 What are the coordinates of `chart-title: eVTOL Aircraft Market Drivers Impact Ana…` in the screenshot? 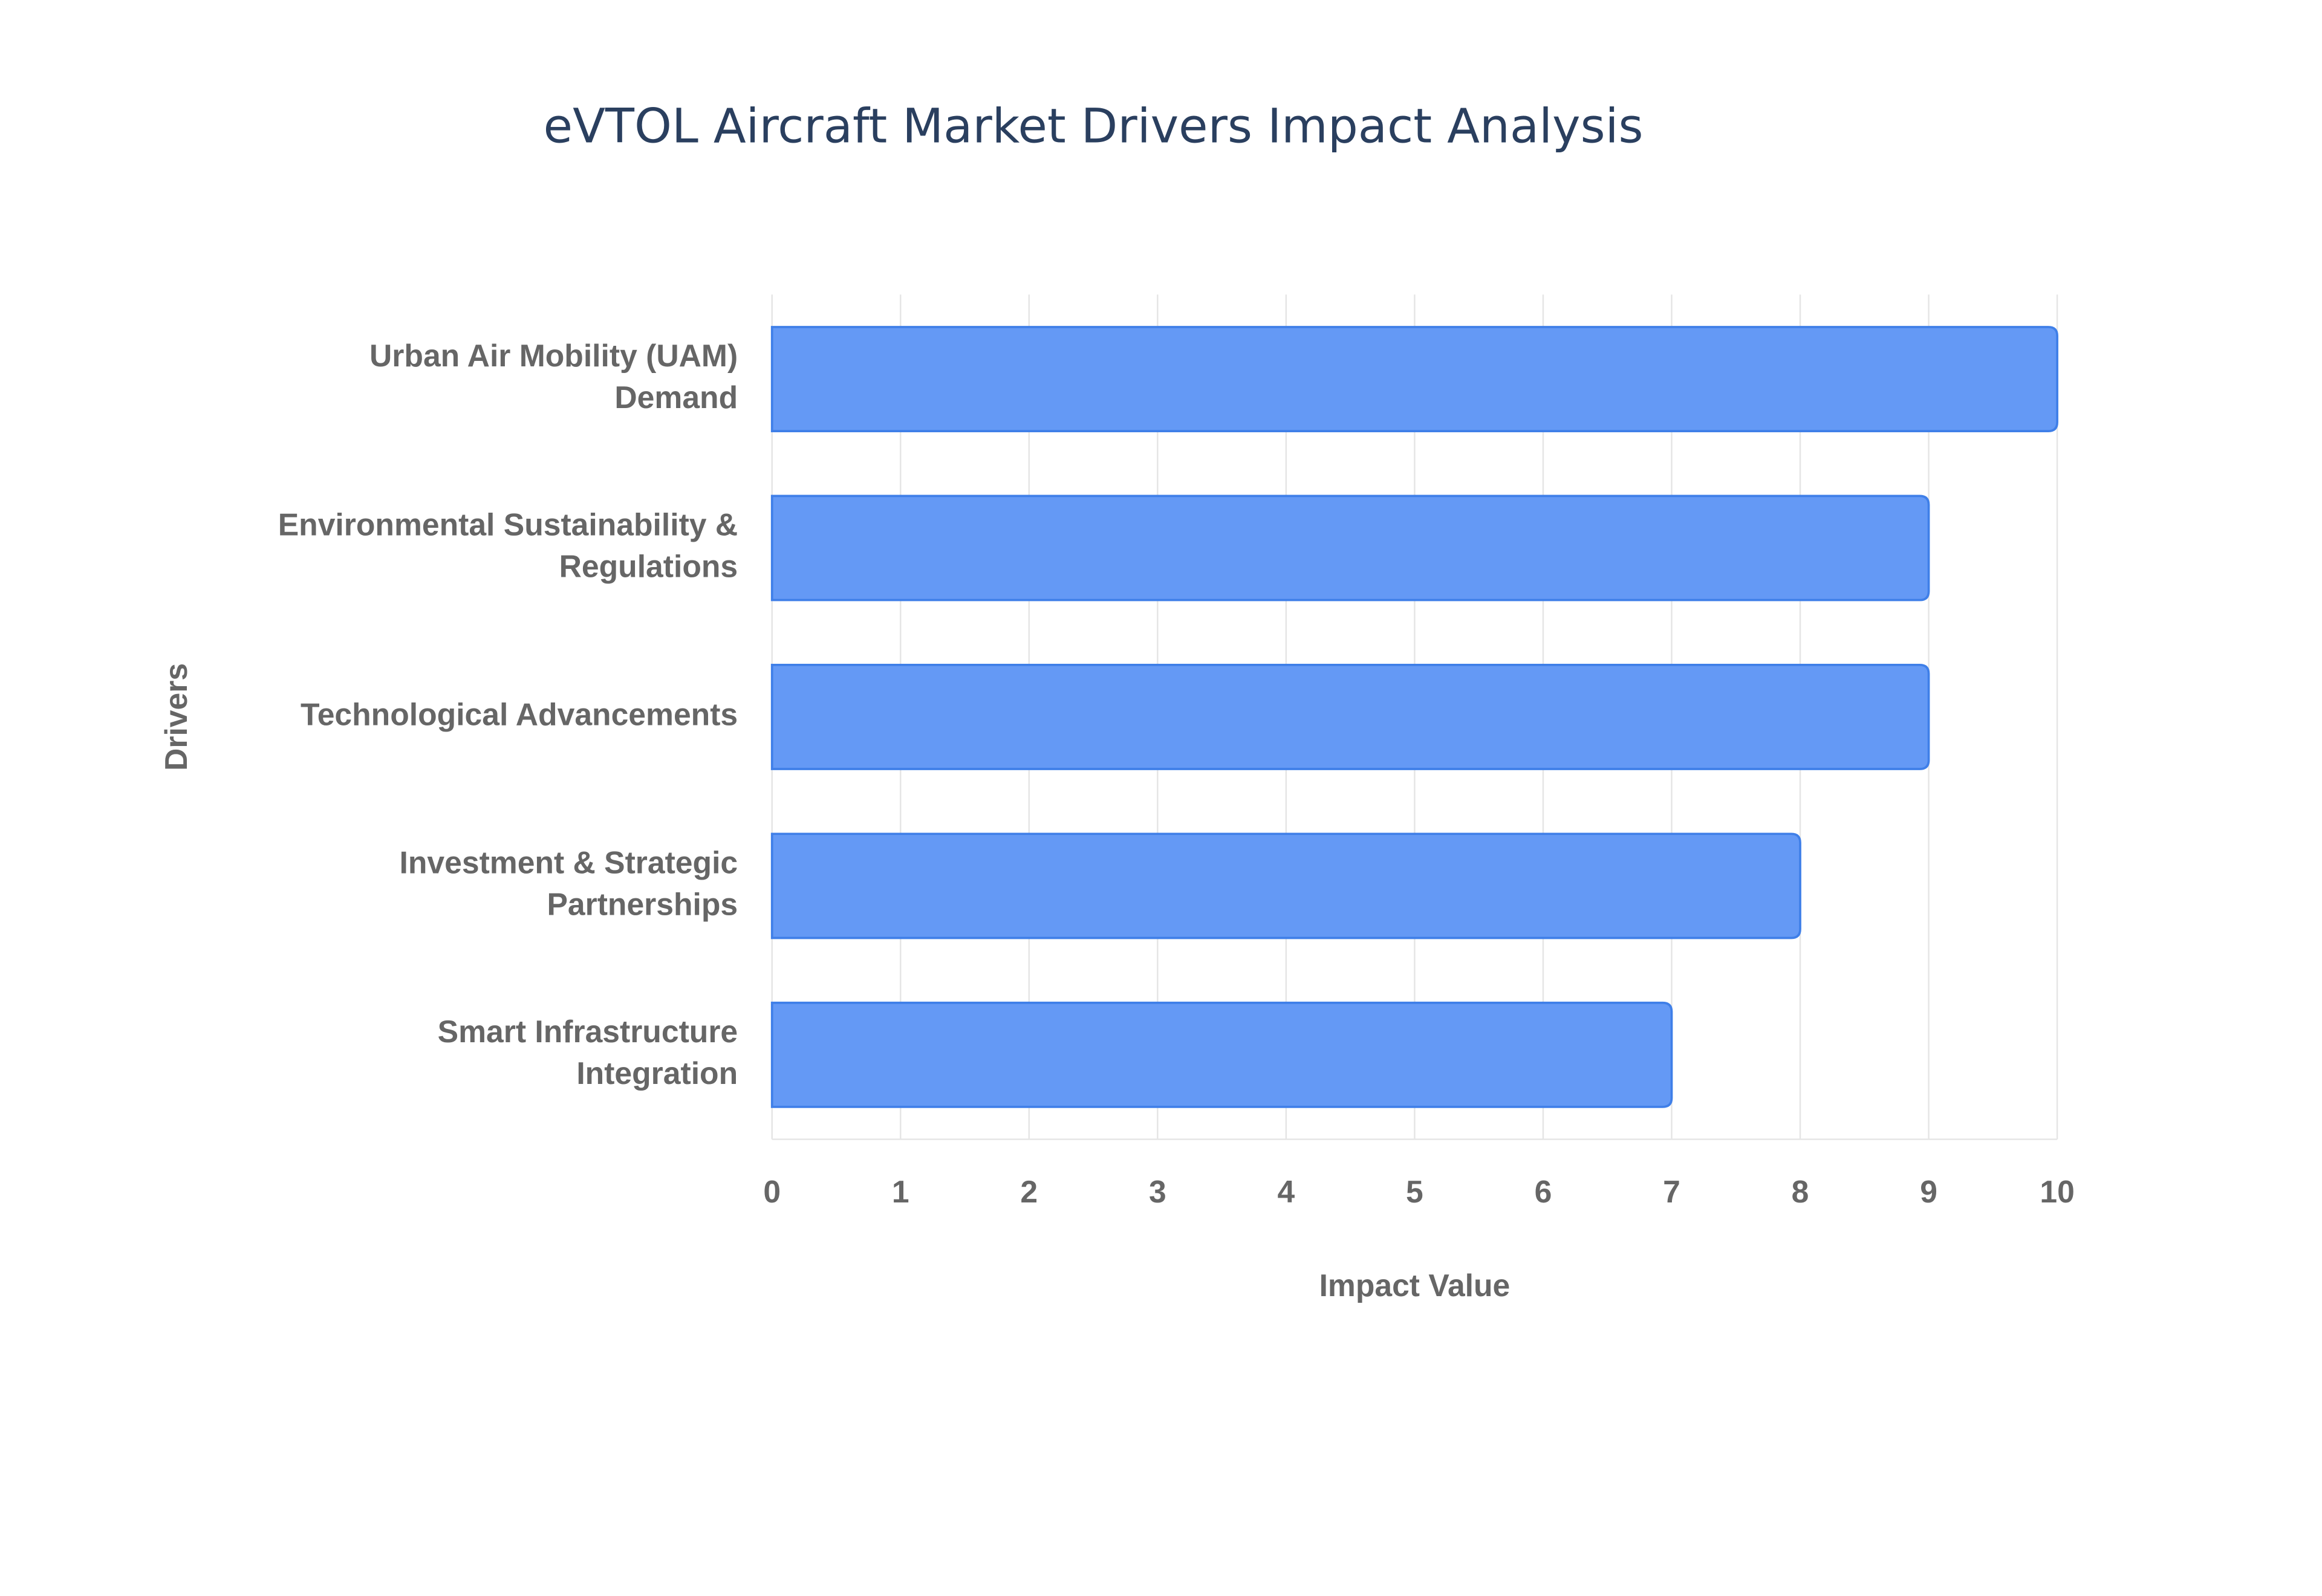 It's located at (1094, 126).